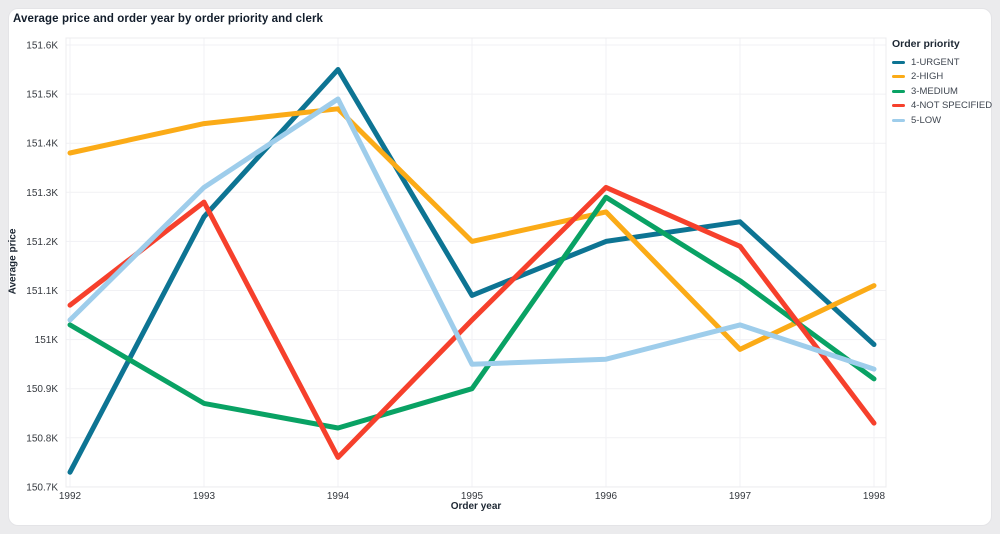 This screenshot has width=1000, height=534. What do you see at coordinates (42, 487) in the screenshot?
I see `y-tick-label: 150.7K` at bounding box center [42, 487].